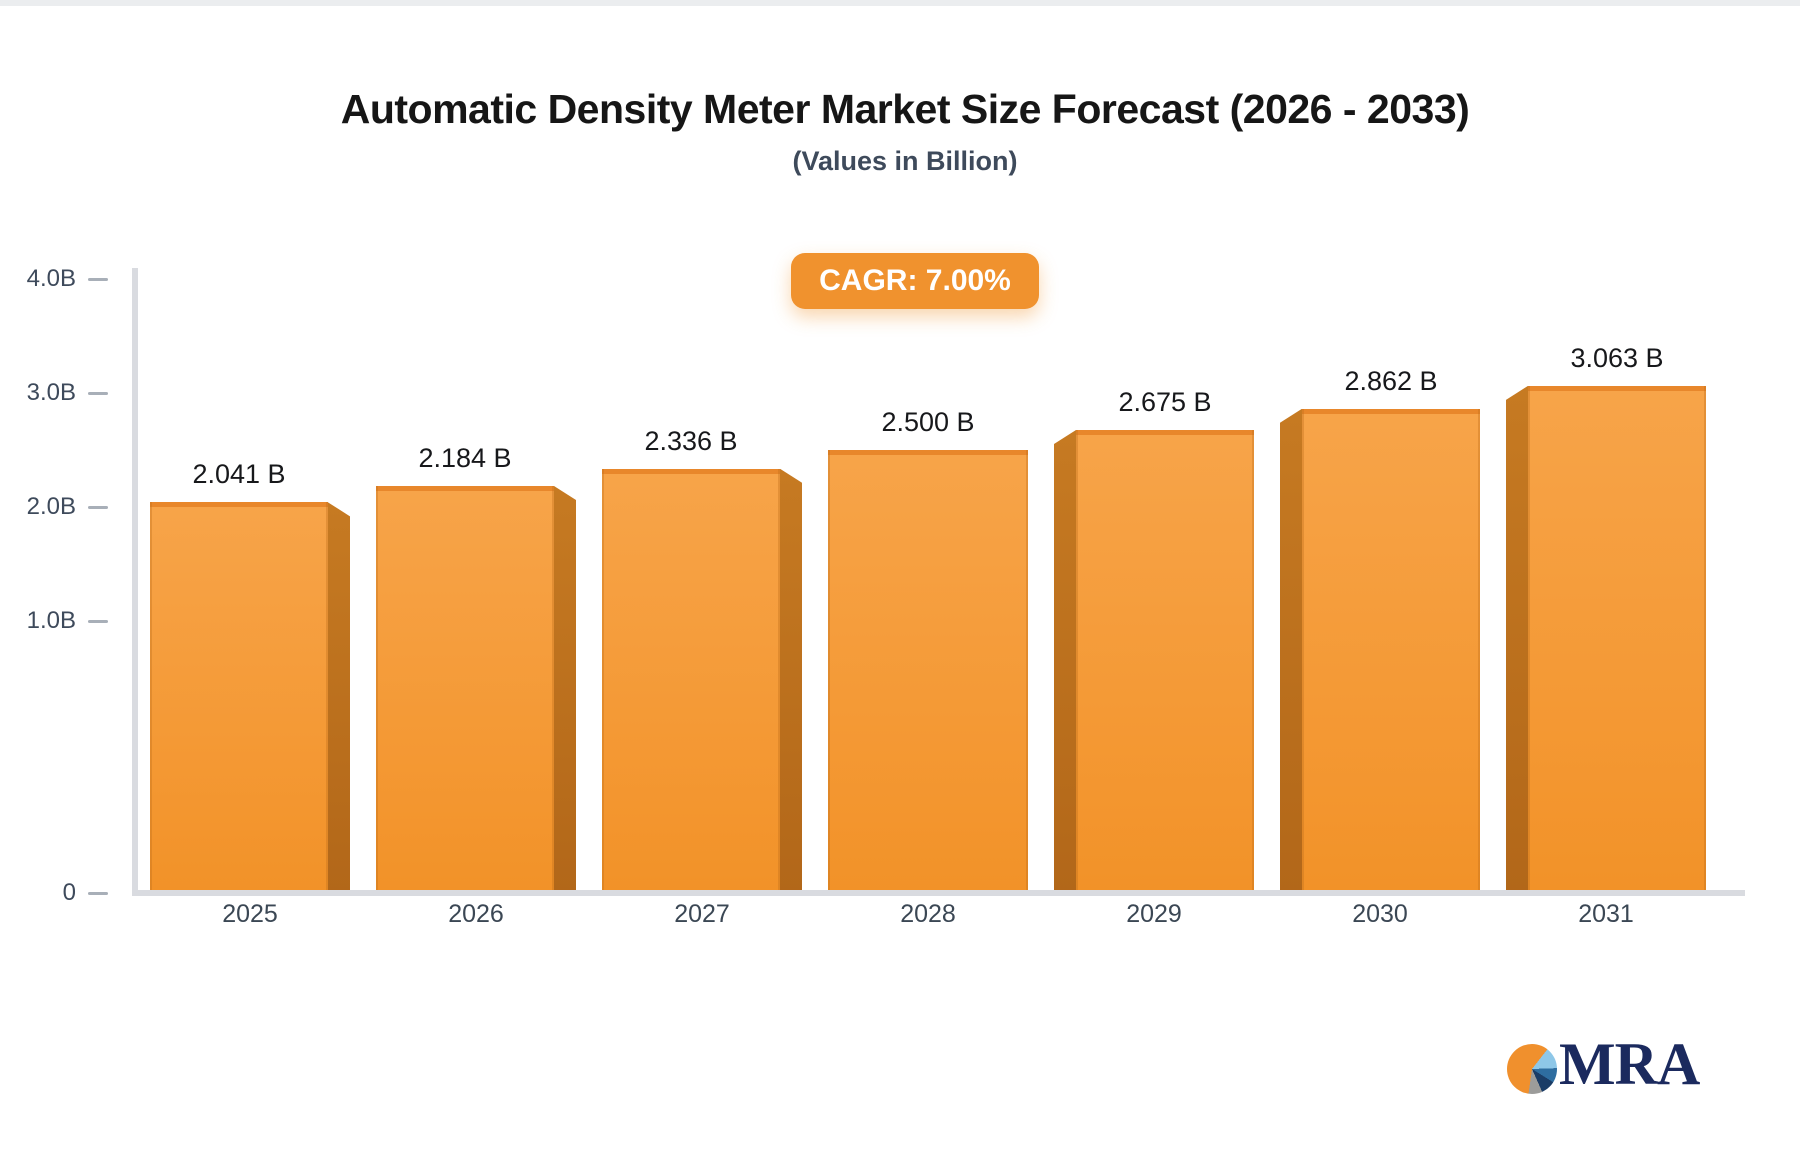 The image size is (1800, 1156). What do you see at coordinates (51, 278) in the screenshot?
I see `y-tick-label: 4.0B` at bounding box center [51, 278].